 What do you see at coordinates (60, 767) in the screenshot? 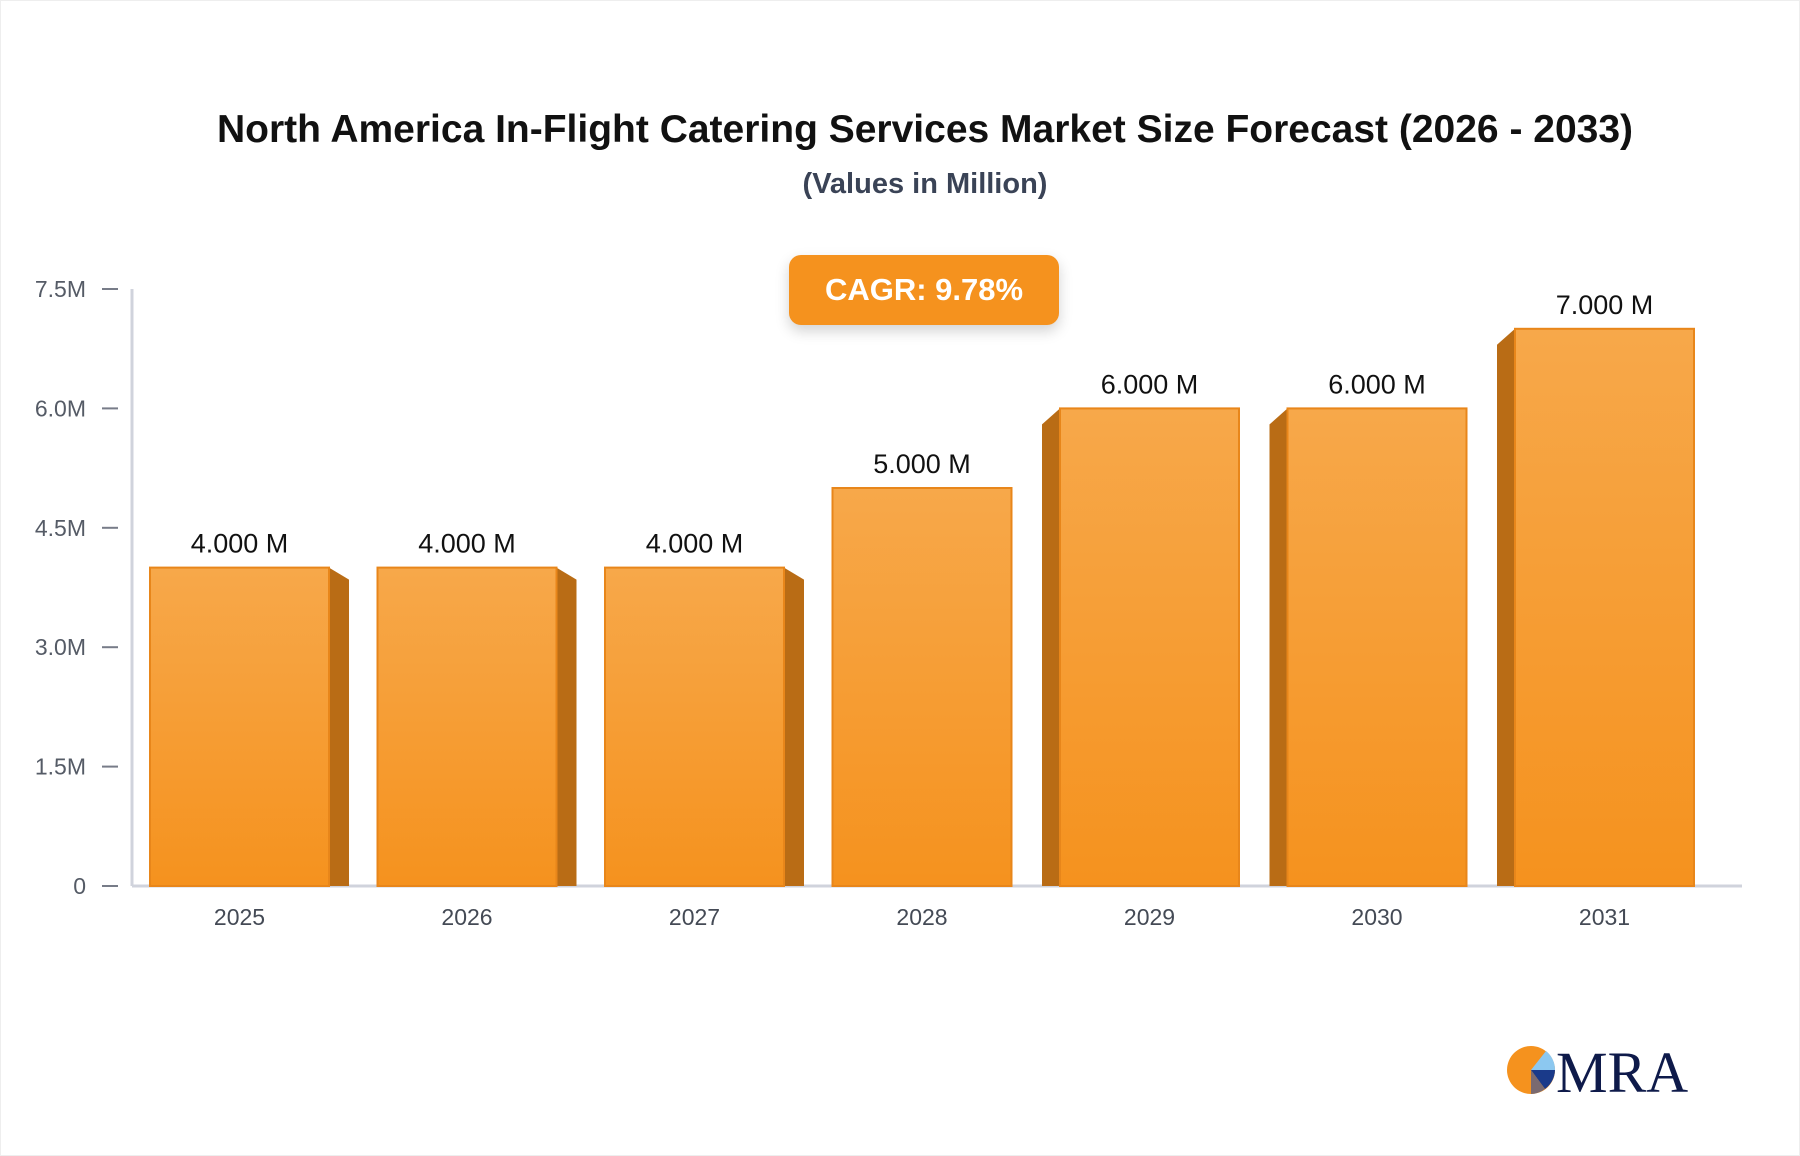
I see `y-tick-label: 1.5M` at bounding box center [60, 767].